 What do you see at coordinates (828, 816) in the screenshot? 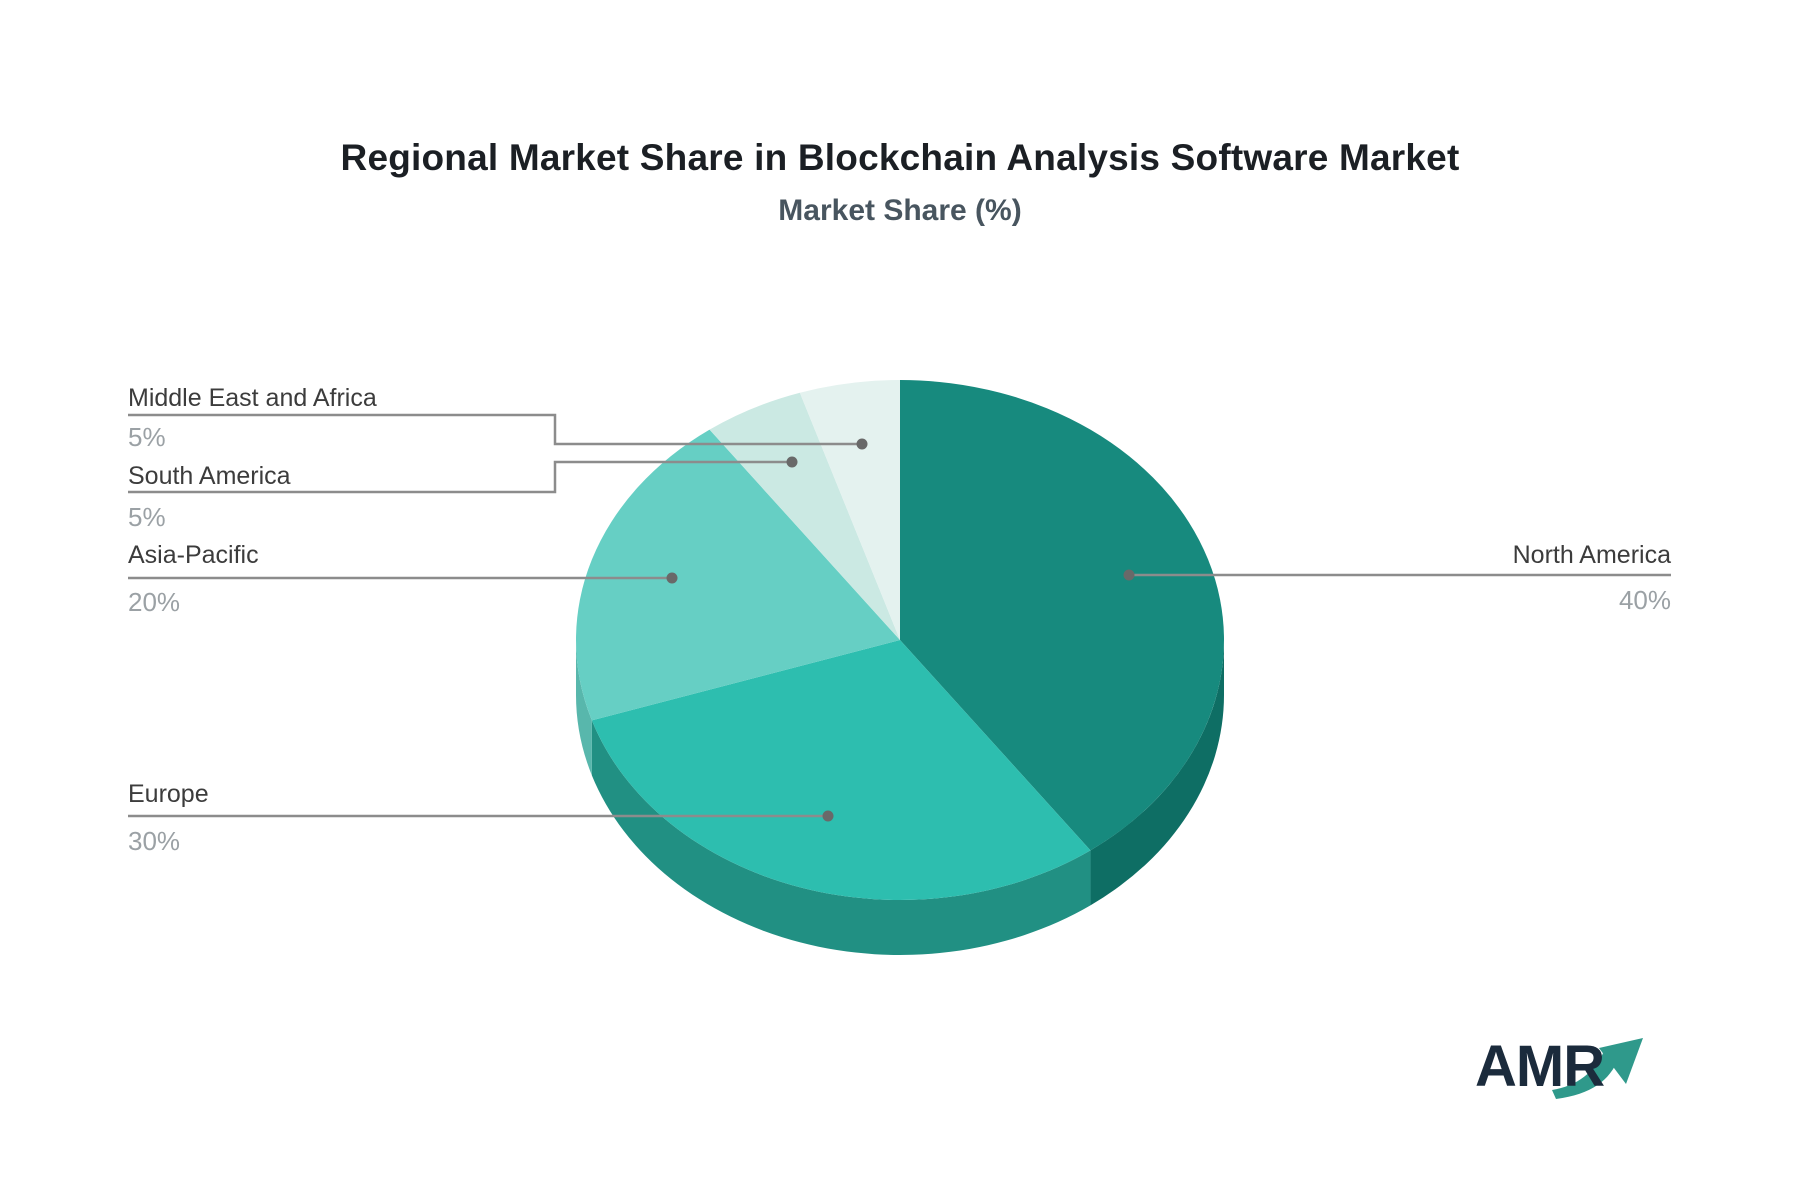
I see `callout-dot-europe` at bounding box center [828, 816].